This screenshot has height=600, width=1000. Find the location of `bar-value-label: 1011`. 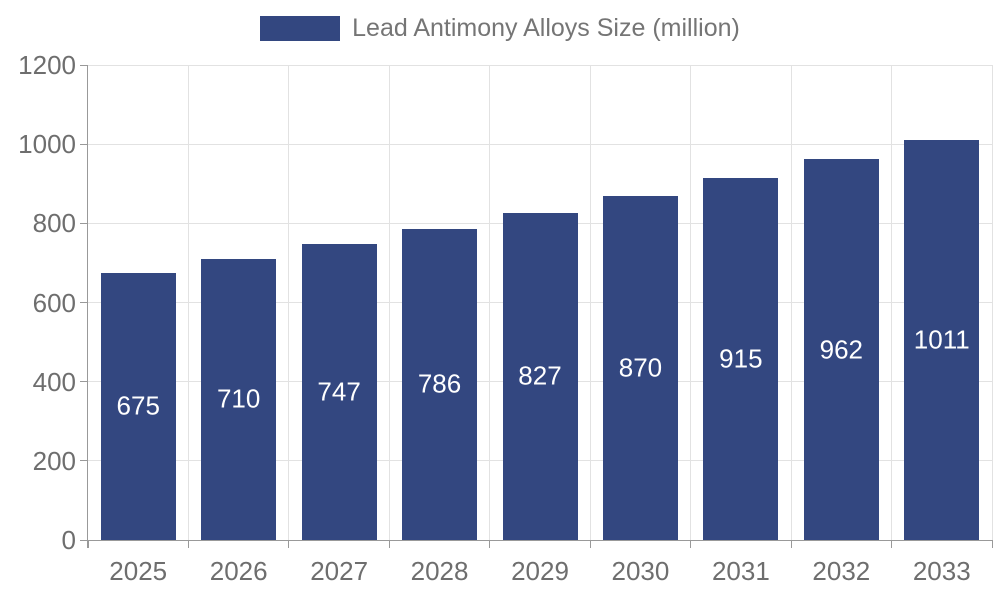

bar-value-label: 1011 is located at coordinates (941, 339).